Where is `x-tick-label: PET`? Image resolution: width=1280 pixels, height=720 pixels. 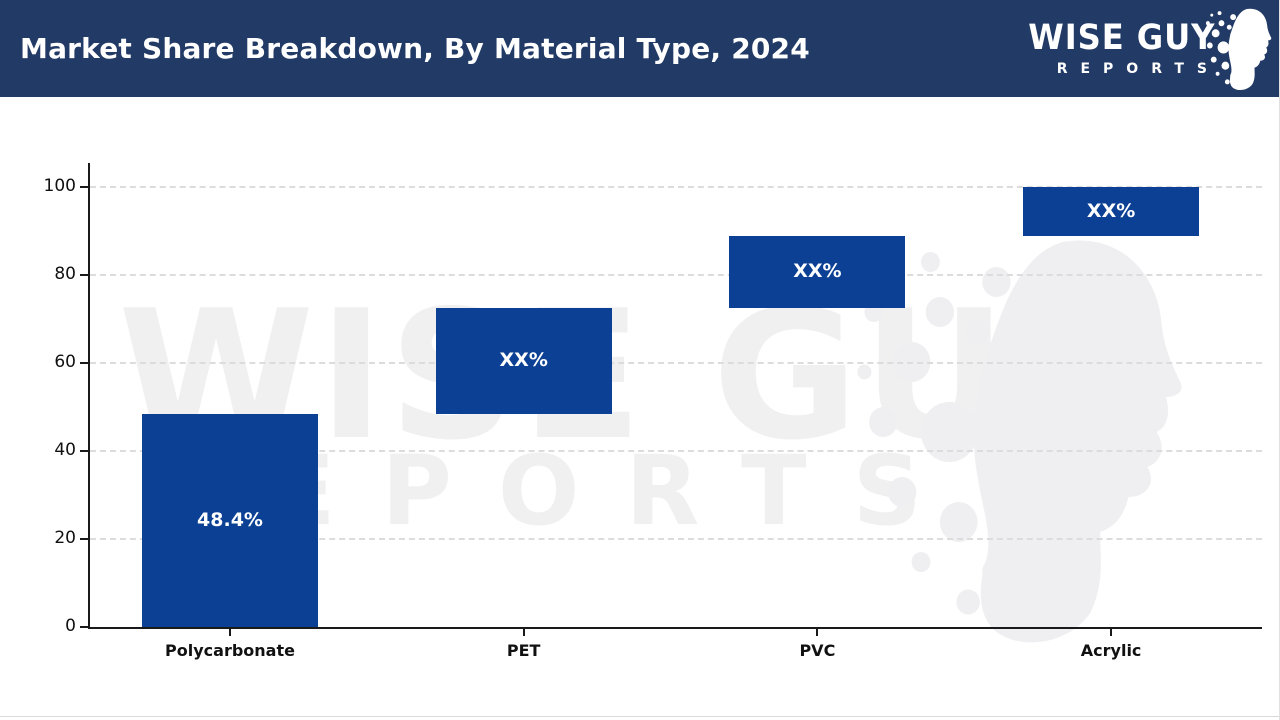
x-tick-label: PET is located at coordinates (523, 650).